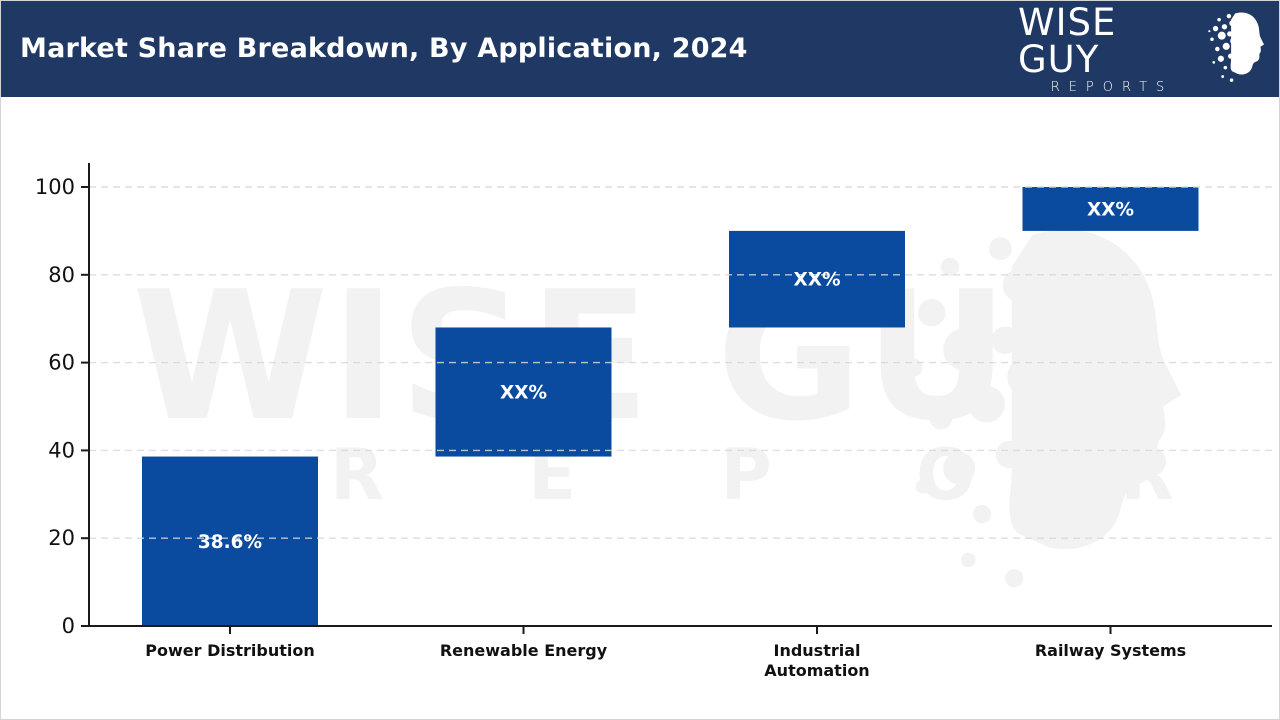 The height and width of the screenshot is (720, 1280). Describe the element at coordinates (1110, 650) in the screenshot. I see `category-label-railway-systems: Railway Systems` at that location.